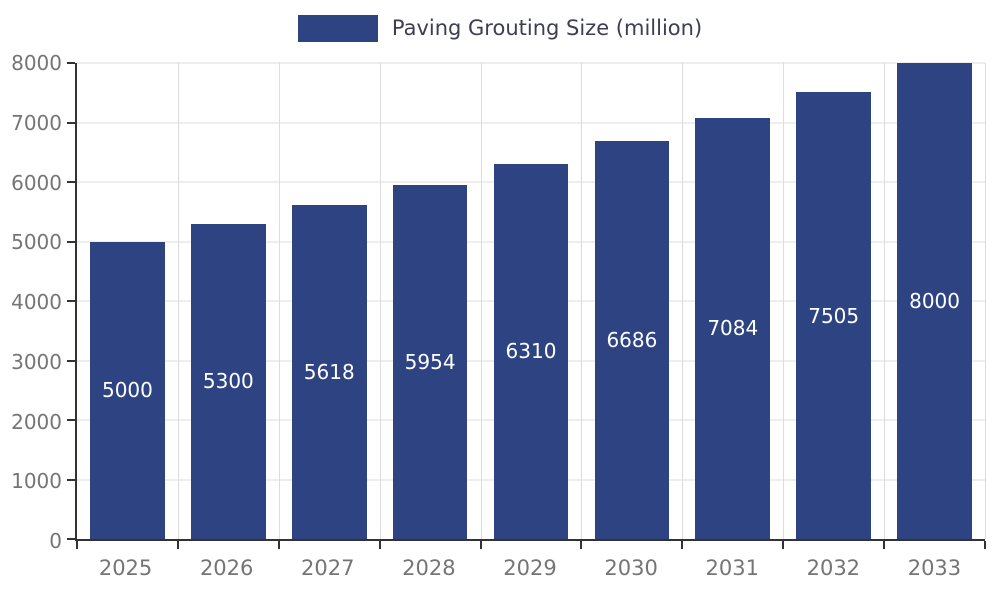 The image size is (1000, 600). Describe the element at coordinates (36, 182) in the screenshot. I see `y-tick-label: 6000` at that location.